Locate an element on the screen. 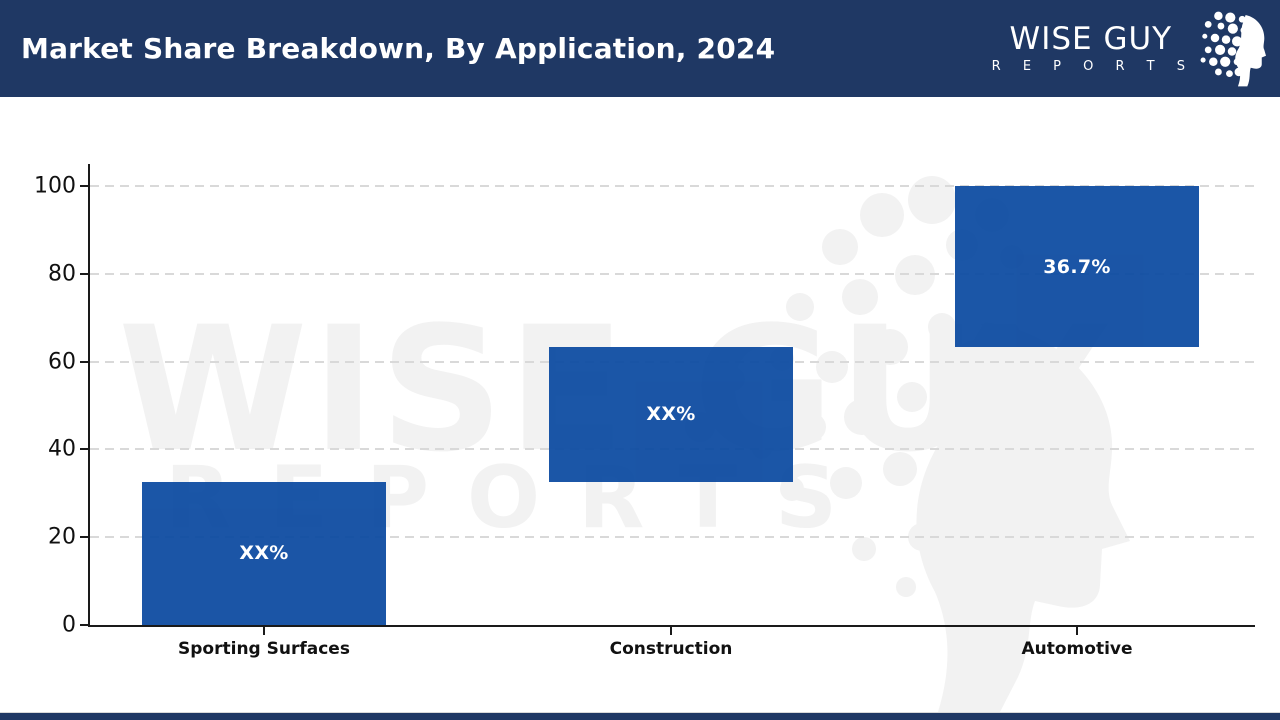  brand-logo: WISE GUY R E P O R T S is located at coordinates (1127, 49).